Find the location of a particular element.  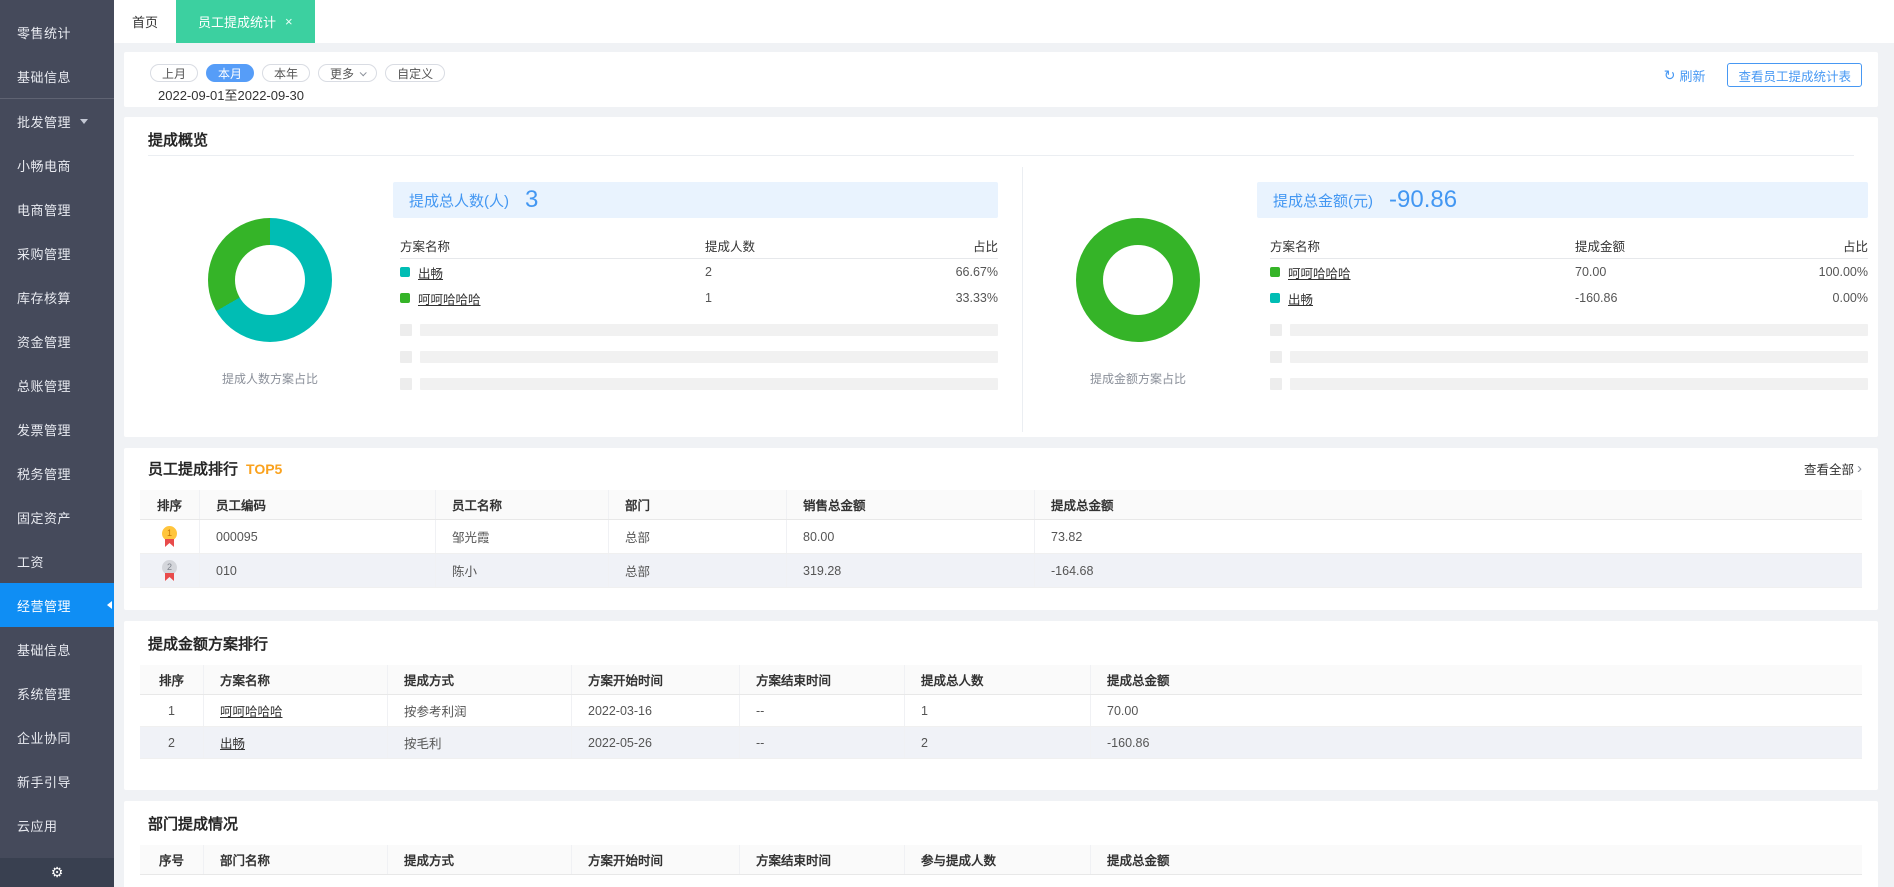

pill-label: 本年 is located at coordinates (286, 73).